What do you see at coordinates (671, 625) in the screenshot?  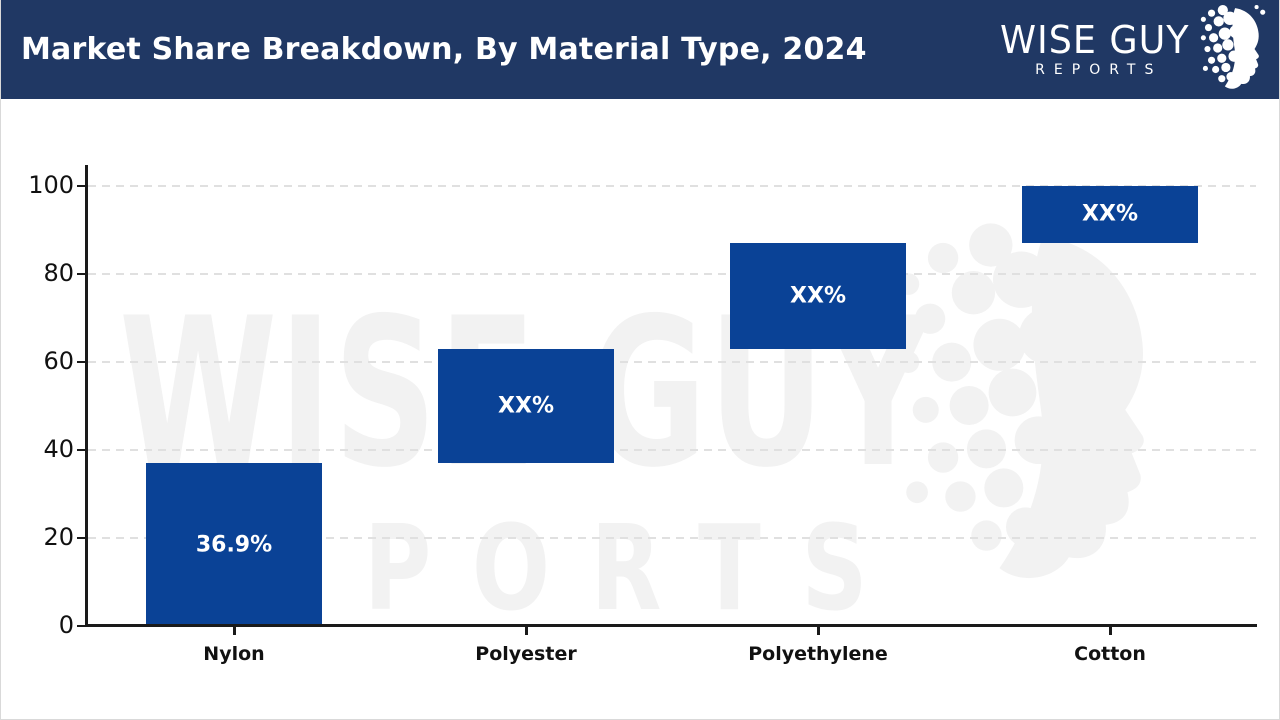 I see `x-axis-line` at bounding box center [671, 625].